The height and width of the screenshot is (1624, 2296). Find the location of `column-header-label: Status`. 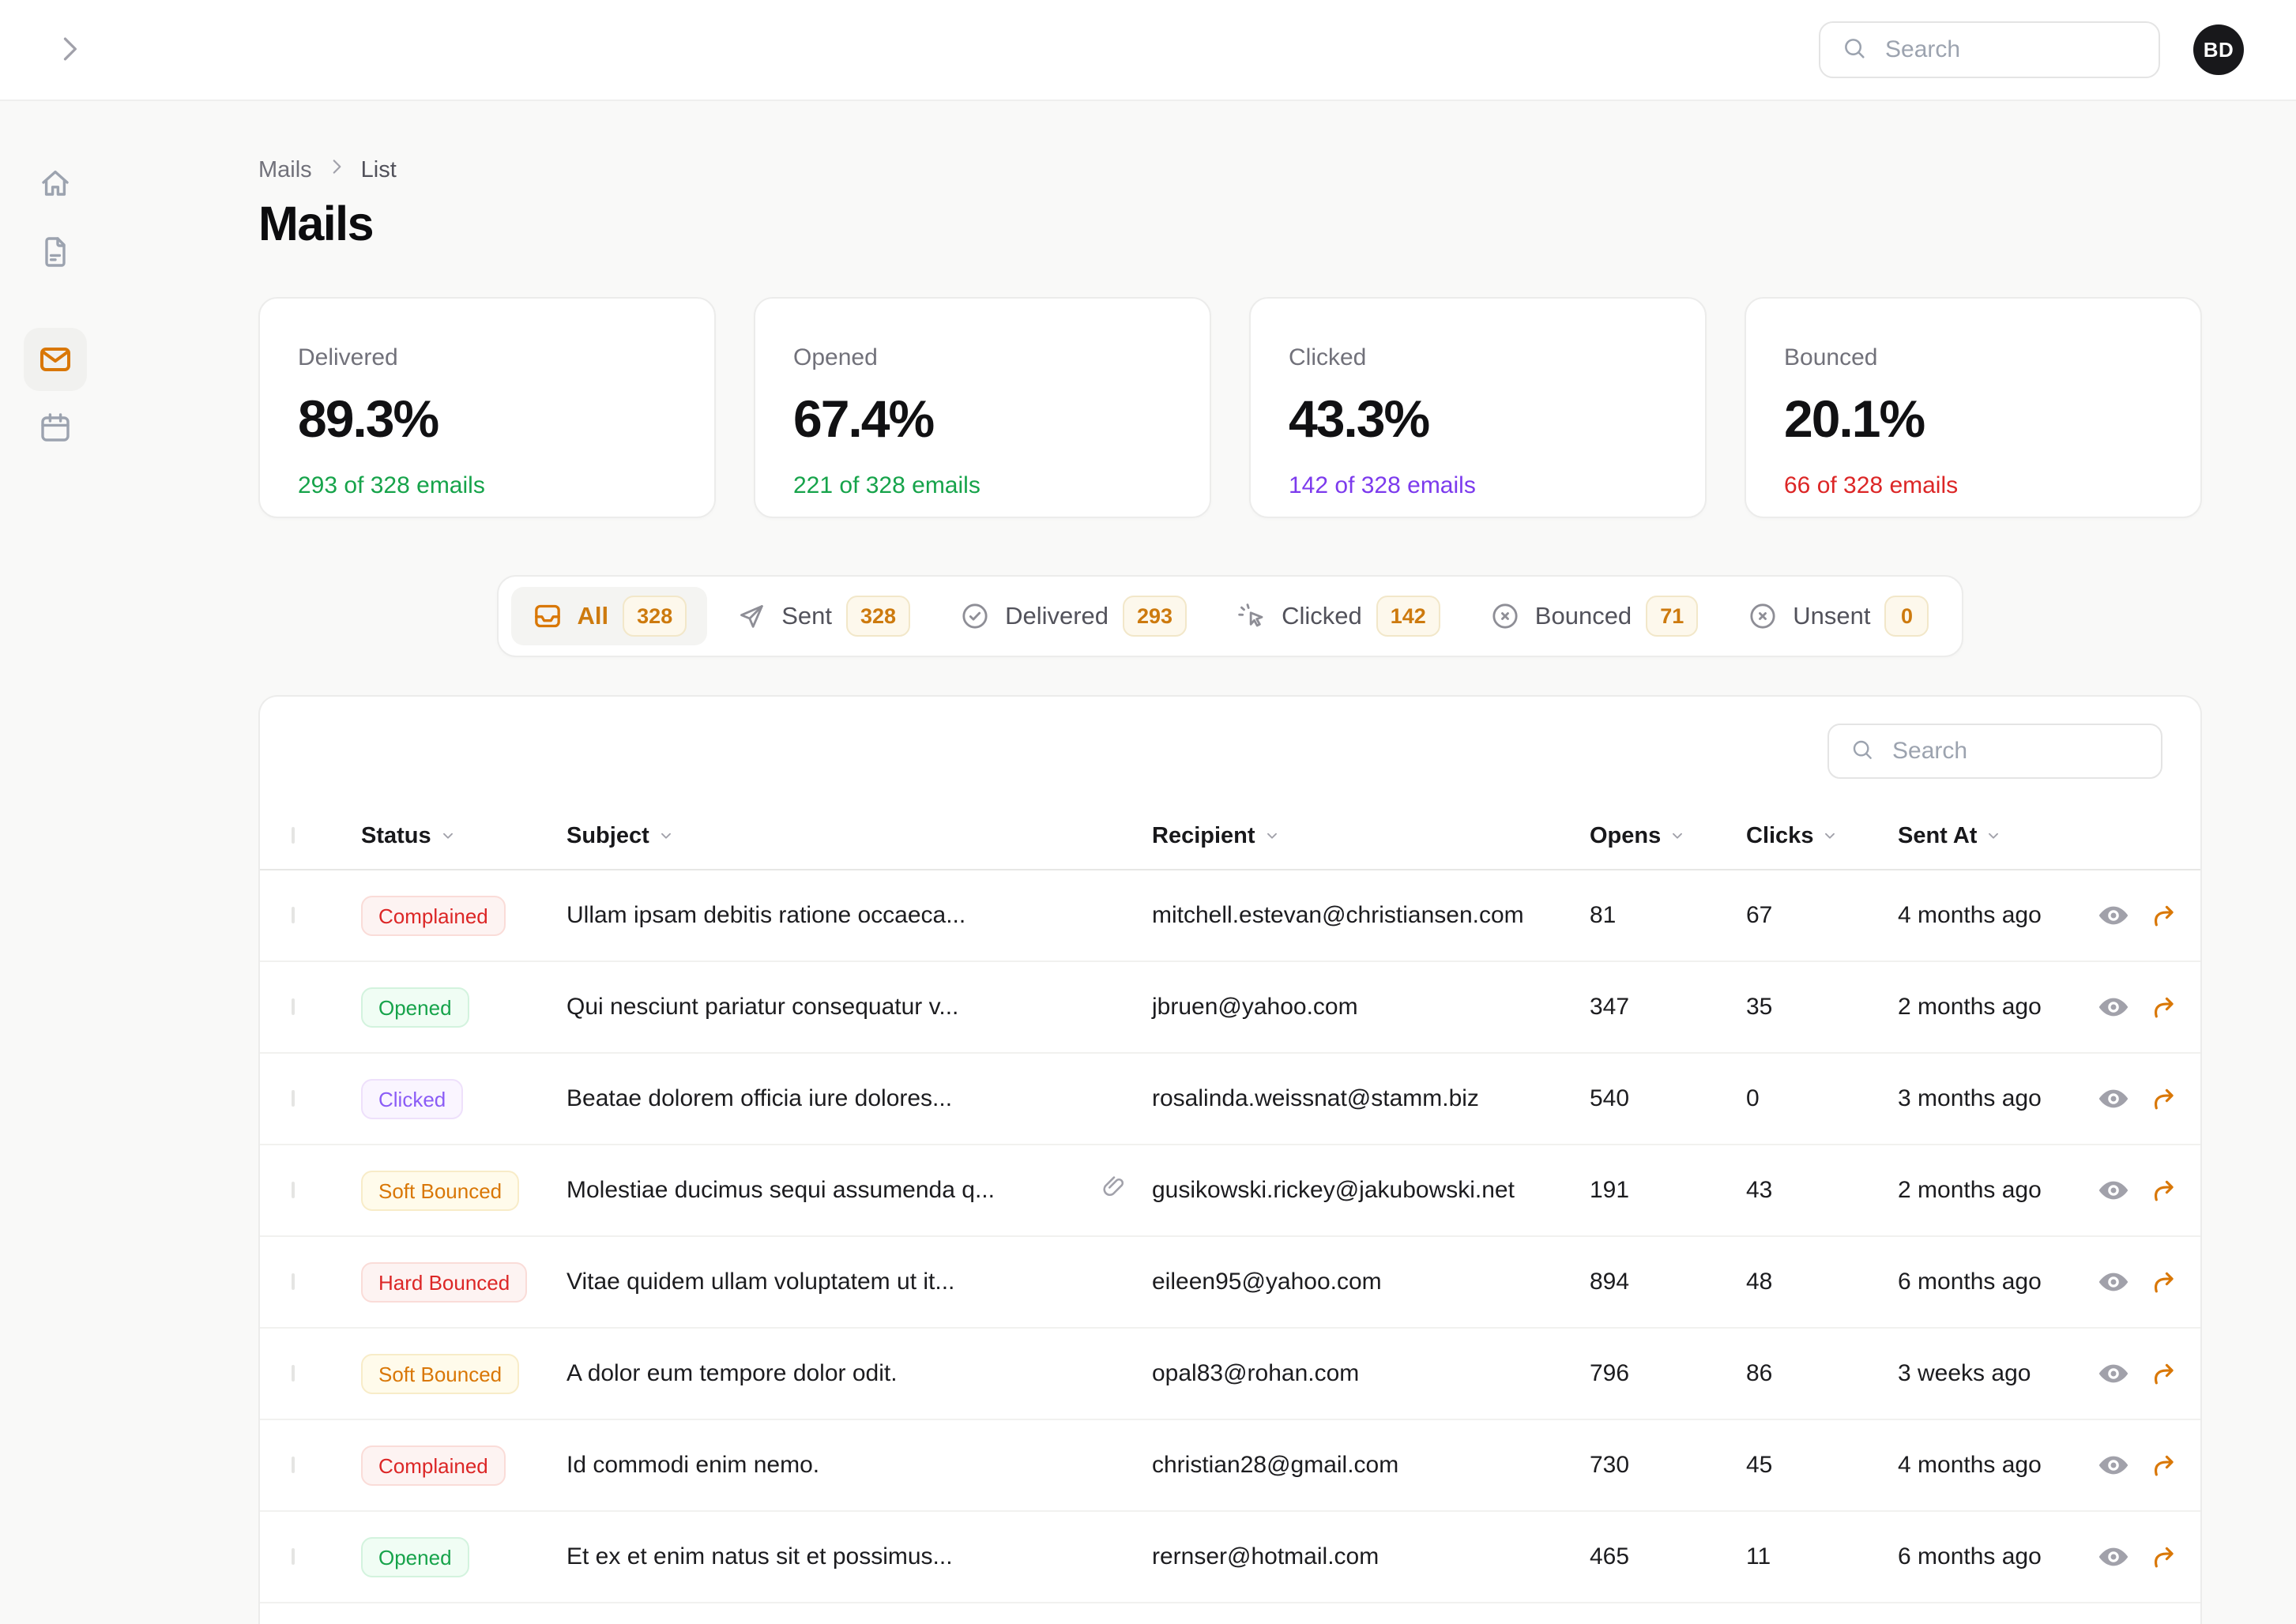

column-header-label: Status is located at coordinates (396, 835).